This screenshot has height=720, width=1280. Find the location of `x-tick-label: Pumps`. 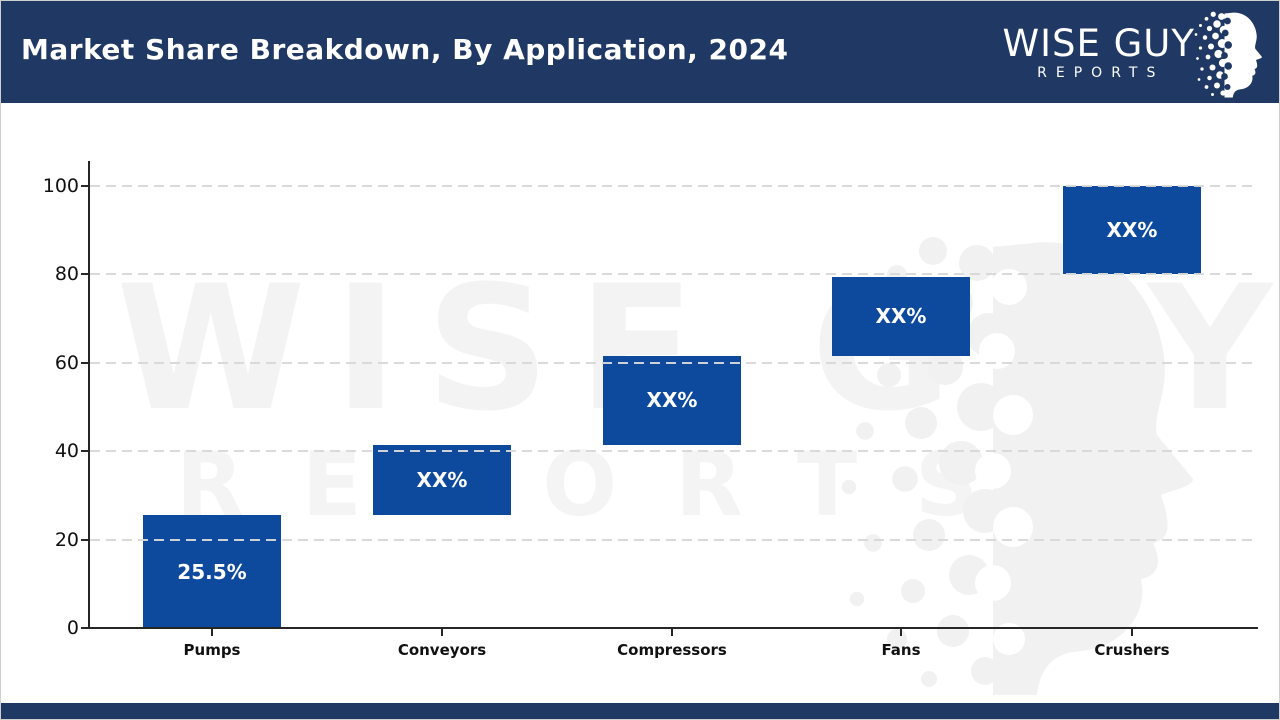

x-tick-label: Pumps is located at coordinates (212, 650).